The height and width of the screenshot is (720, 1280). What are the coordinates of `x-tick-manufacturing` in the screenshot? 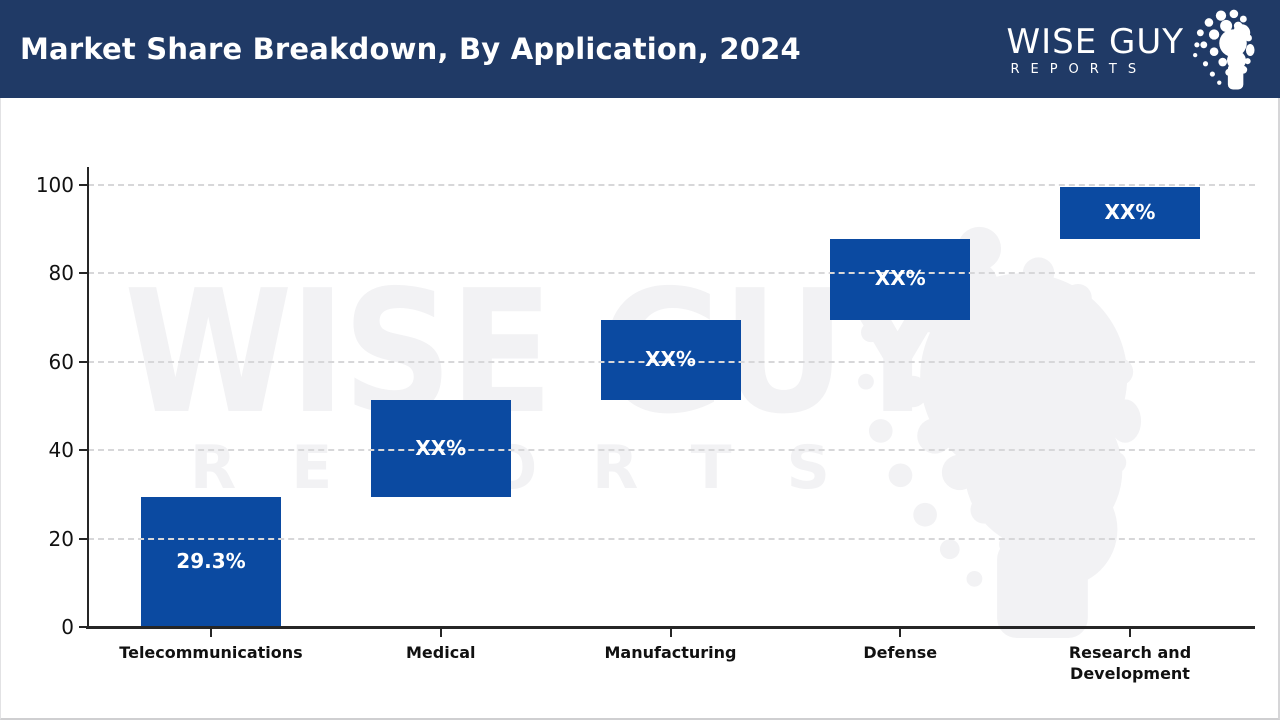 It's located at (670, 633).